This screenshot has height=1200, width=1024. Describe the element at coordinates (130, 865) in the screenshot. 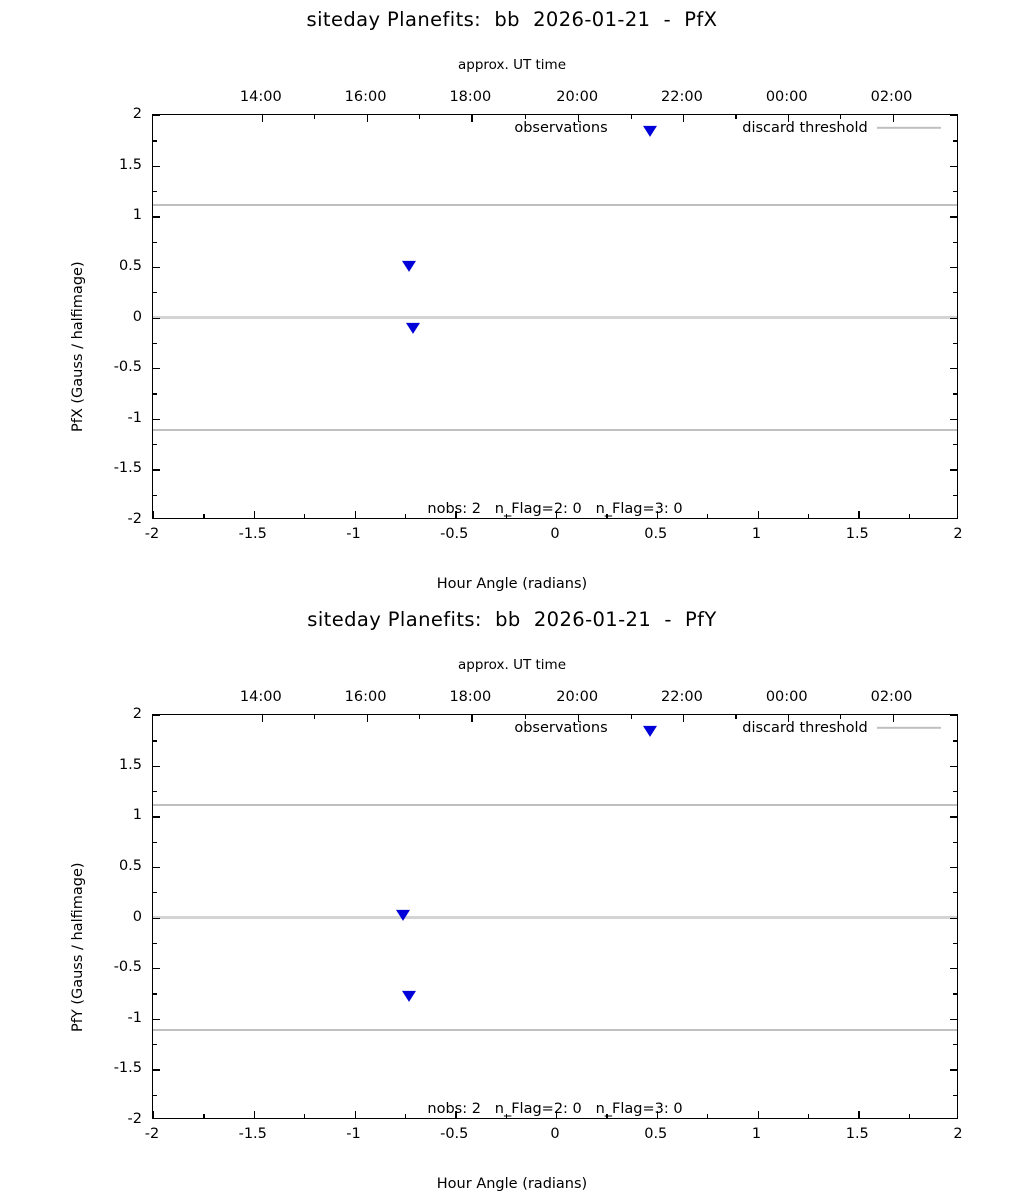

I see `y-tick-label: 0.5` at that location.